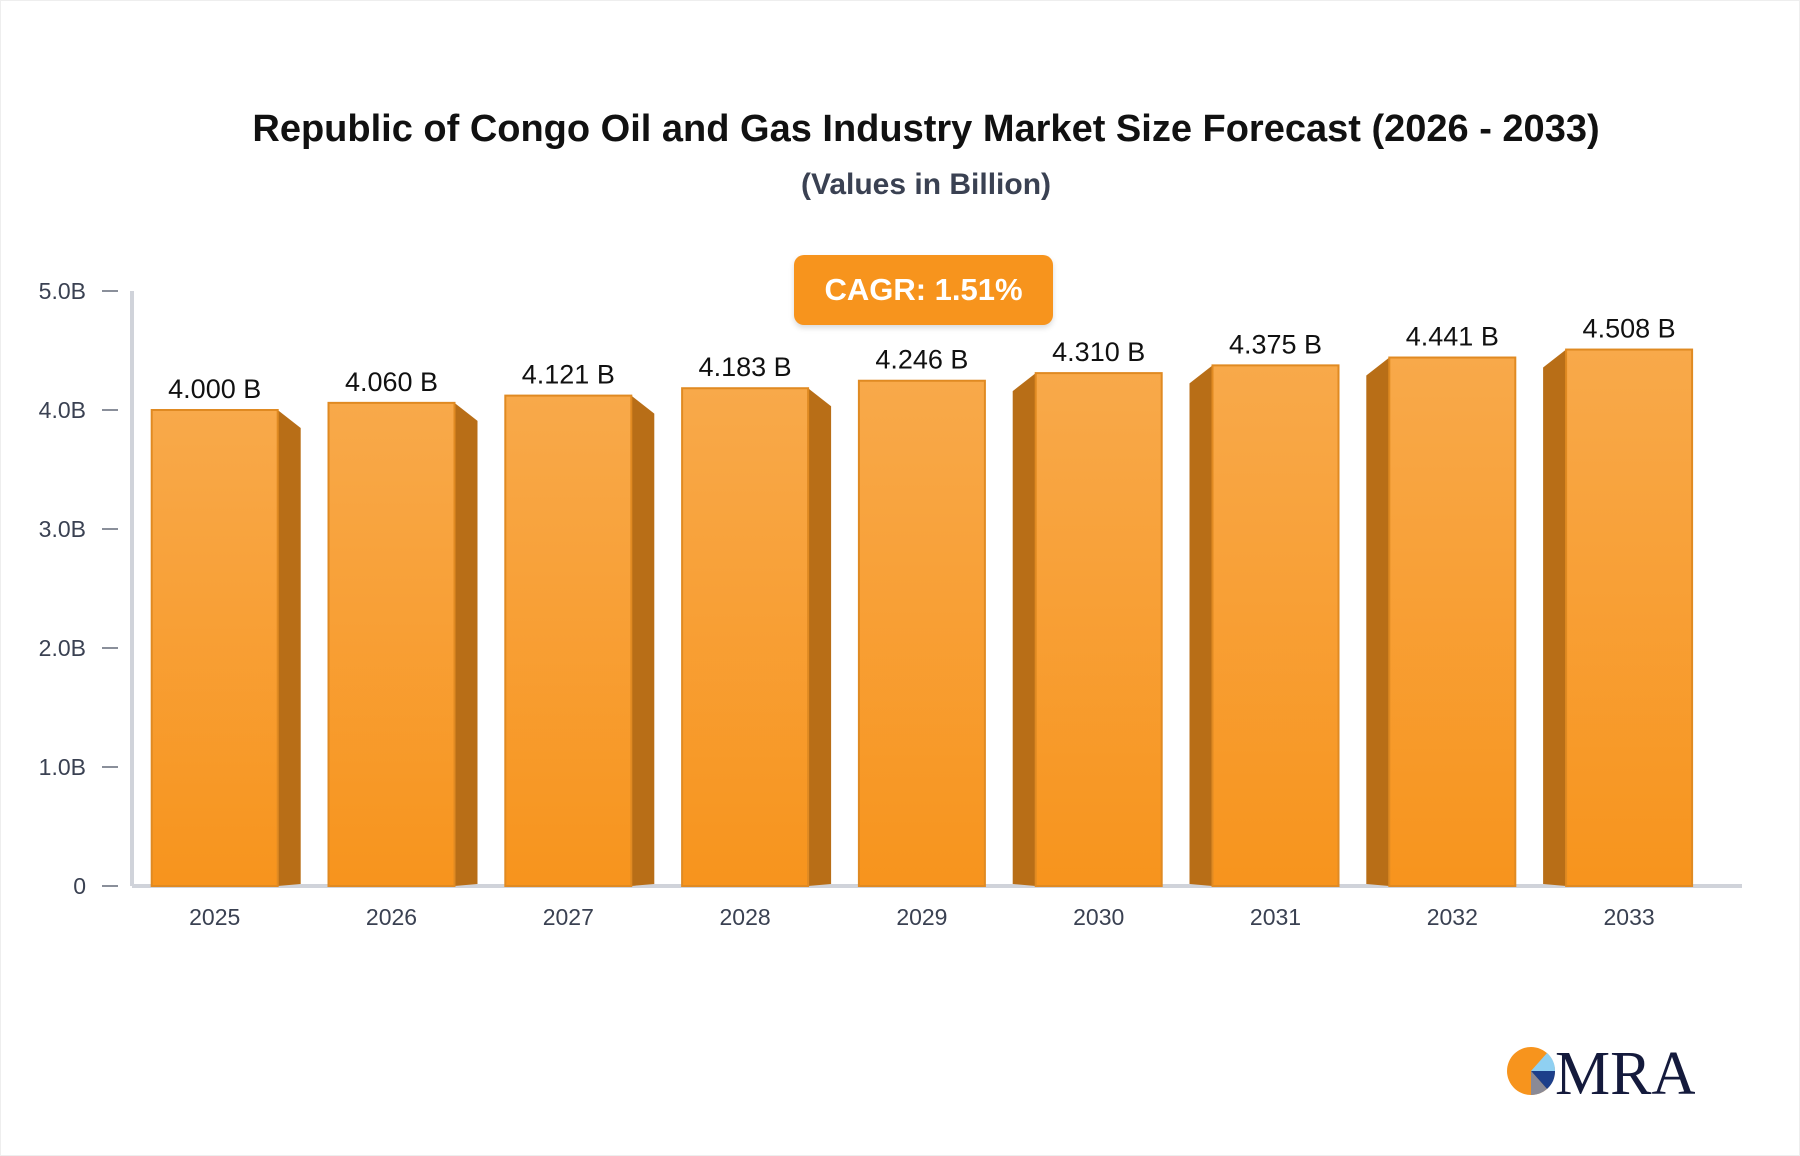 This screenshot has height=1156, width=1800. What do you see at coordinates (391, 382) in the screenshot?
I see `data-label: 4.060 B` at bounding box center [391, 382].